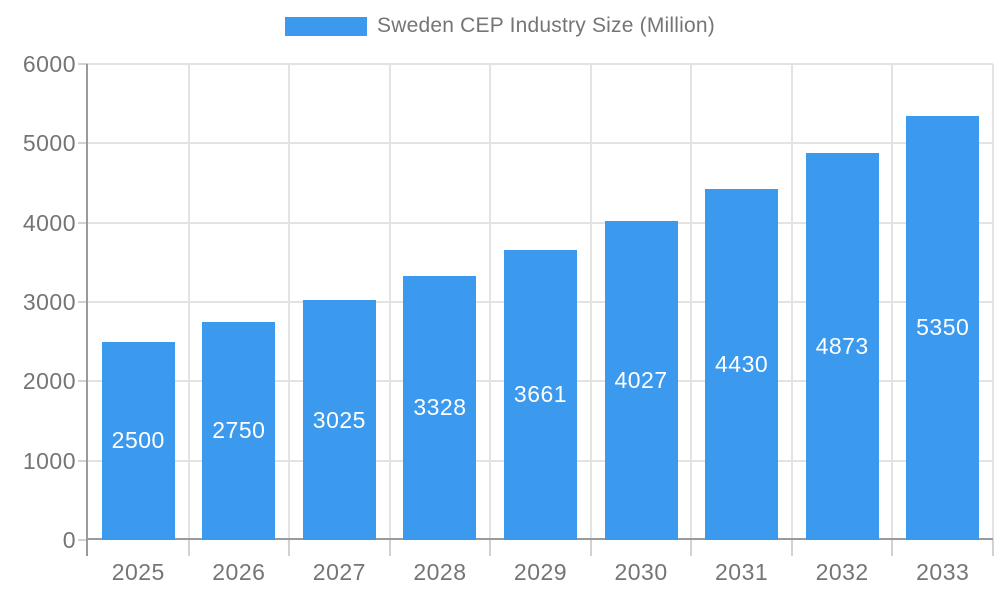 Image resolution: width=1000 pixels, height=600 pixels. I want to click on bar-value-label: 4430, so click(742, 363).